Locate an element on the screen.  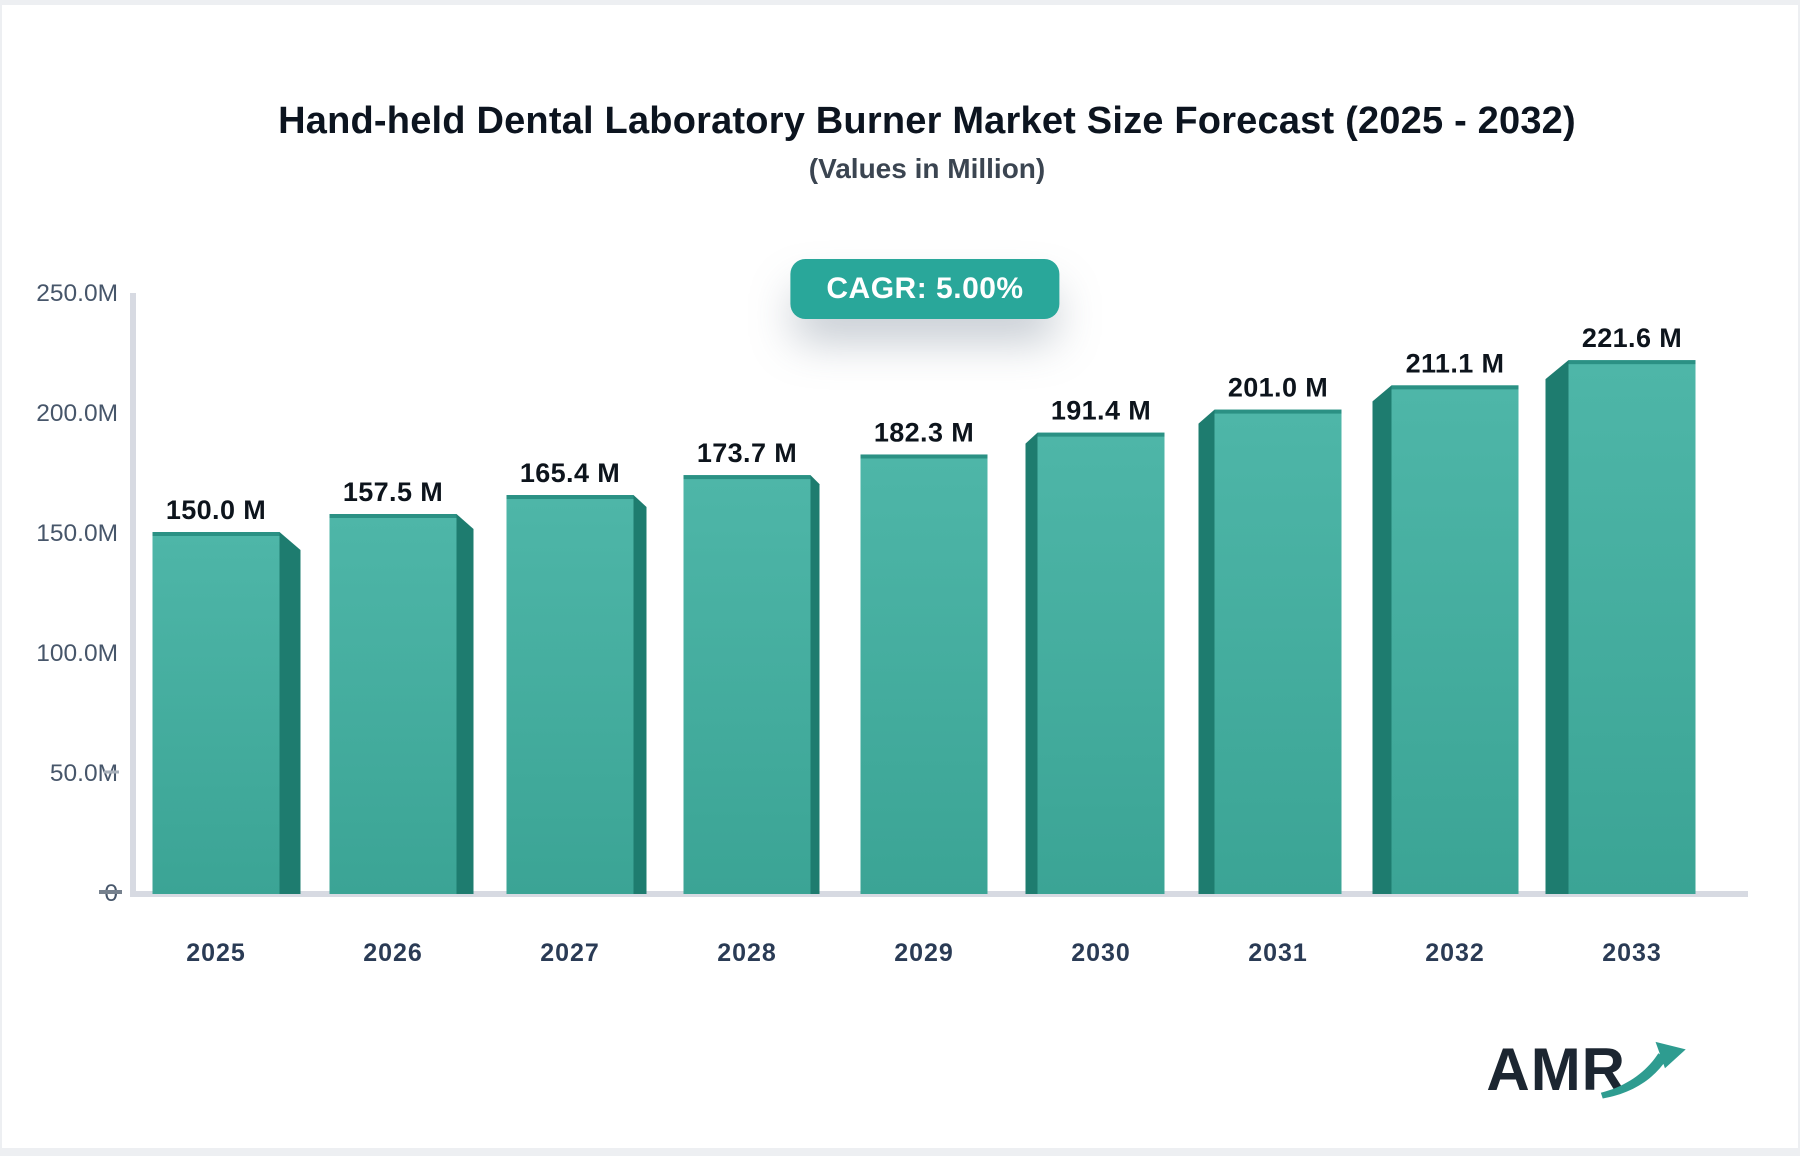
y-tick-label-100.0M: 100.0M is located at coordinates (77, 653).